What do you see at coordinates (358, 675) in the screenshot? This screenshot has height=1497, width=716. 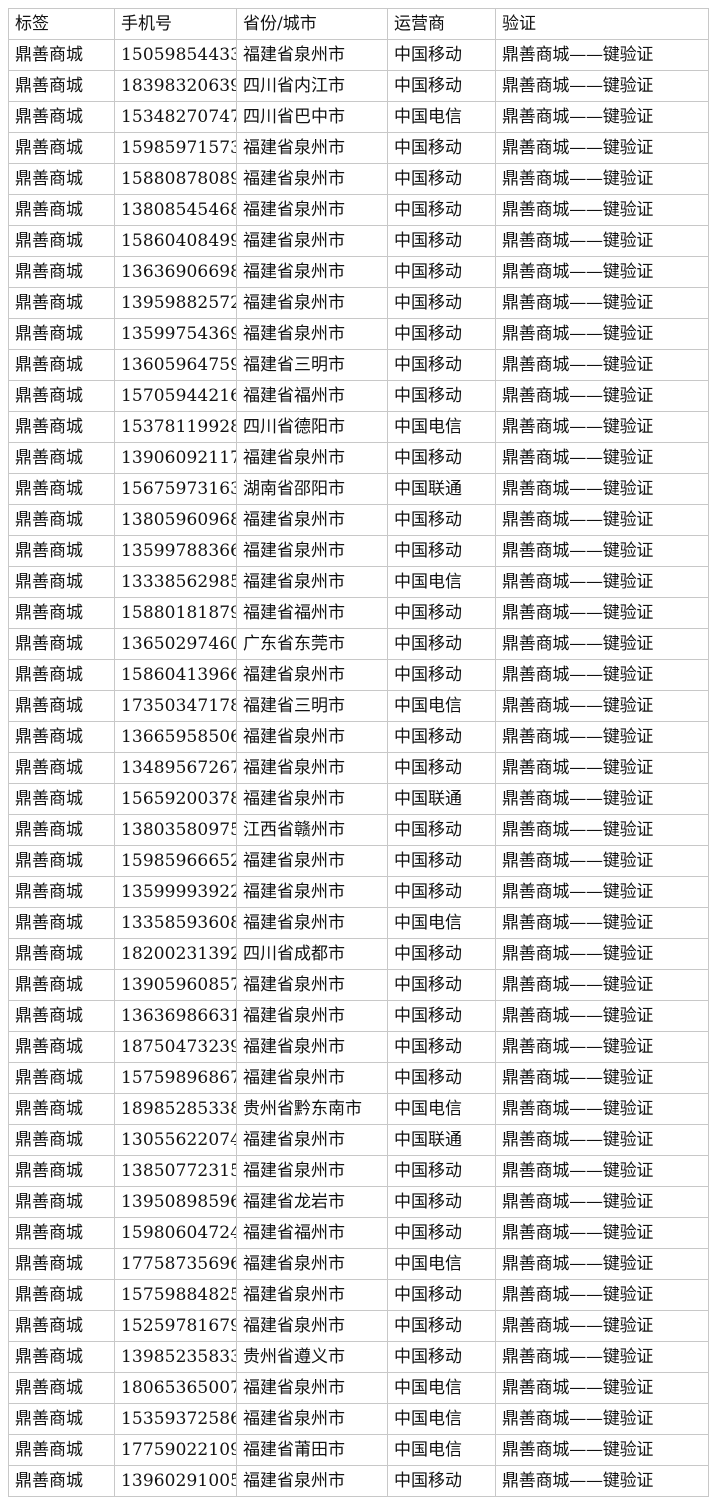 I see `table-row: 鼎善商城 15860413966 福建省泉州市 中国移动 鼎善商城——键验证` at bounding box center [358, 675].